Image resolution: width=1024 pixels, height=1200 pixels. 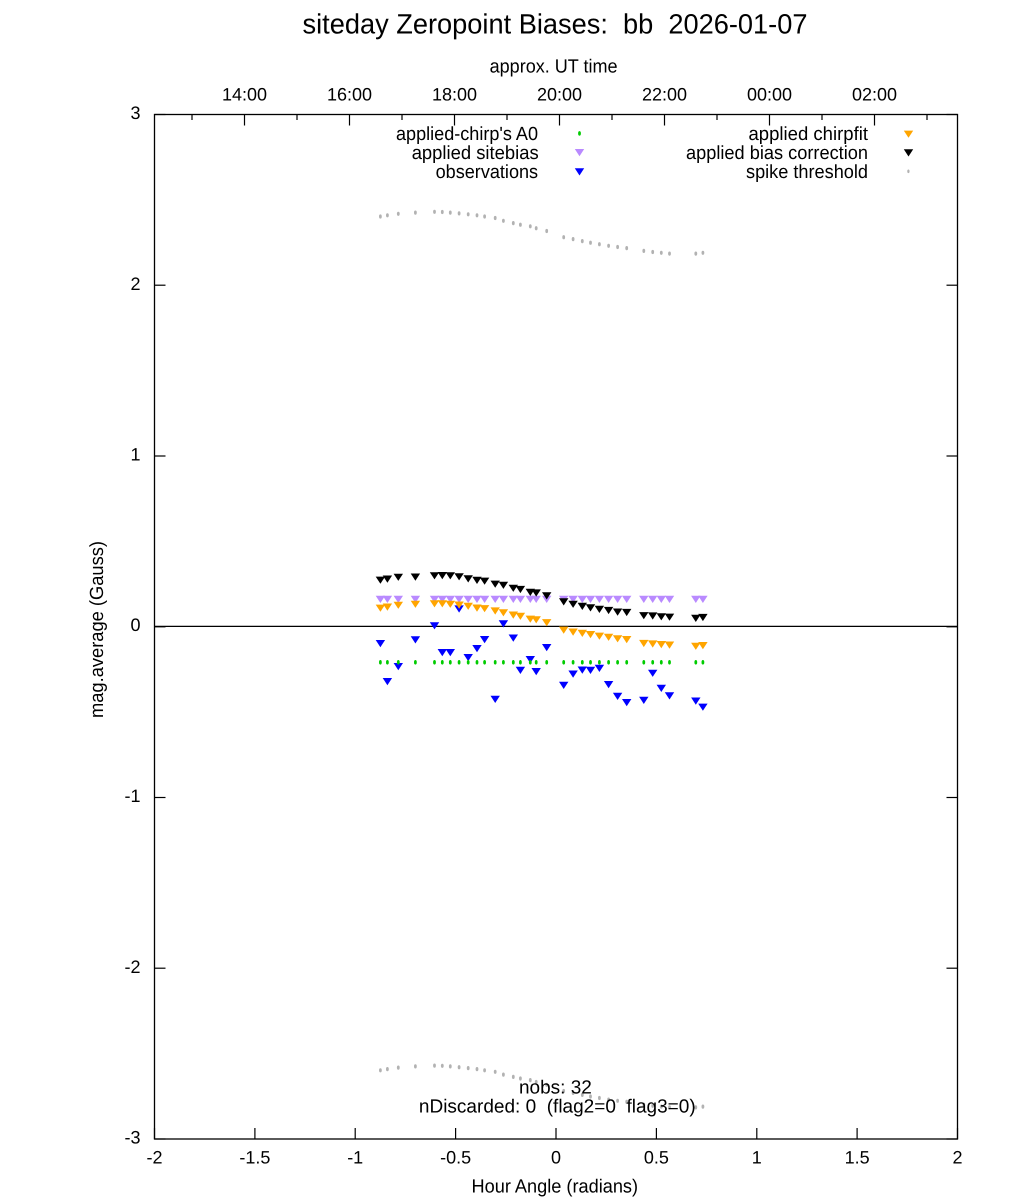 I want to click on svg-text: 20:00, so click(x=559, y=94).